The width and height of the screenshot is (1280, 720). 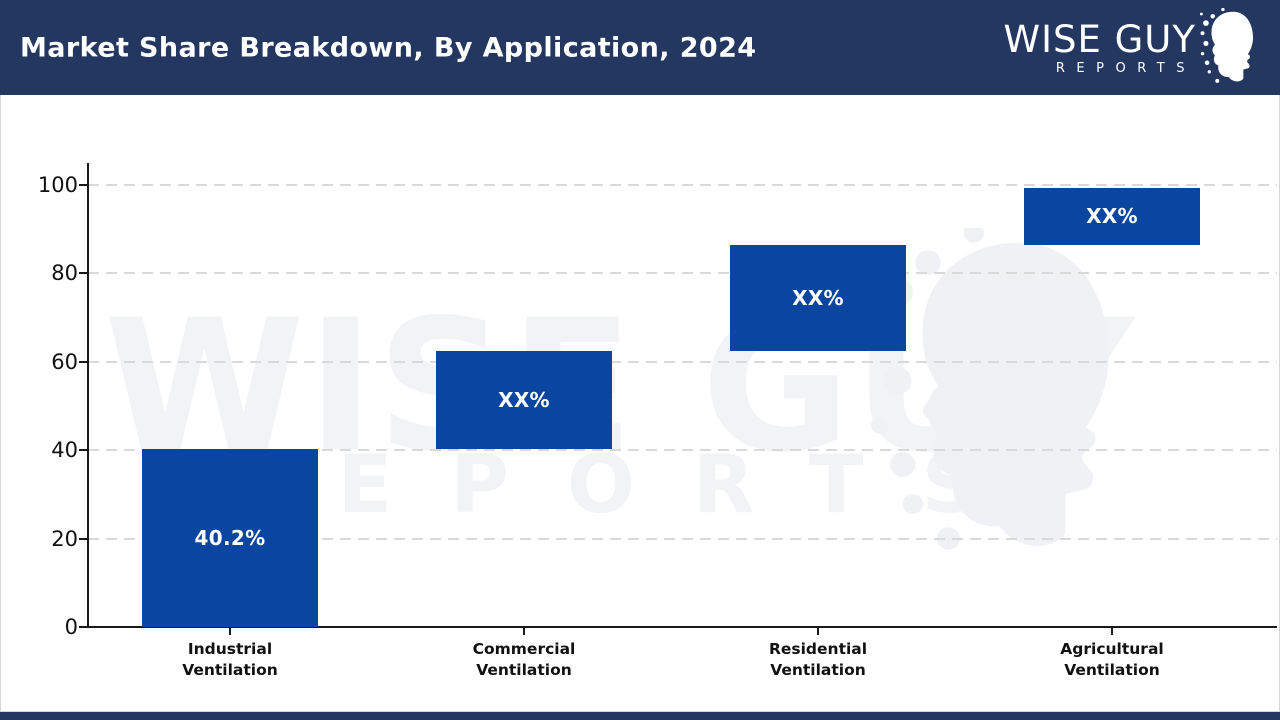 What do you see at coordinates (628, 484) in the screenshot?
I see `watermark-subtitle: REPORTS` at bounding box center [628, 484].